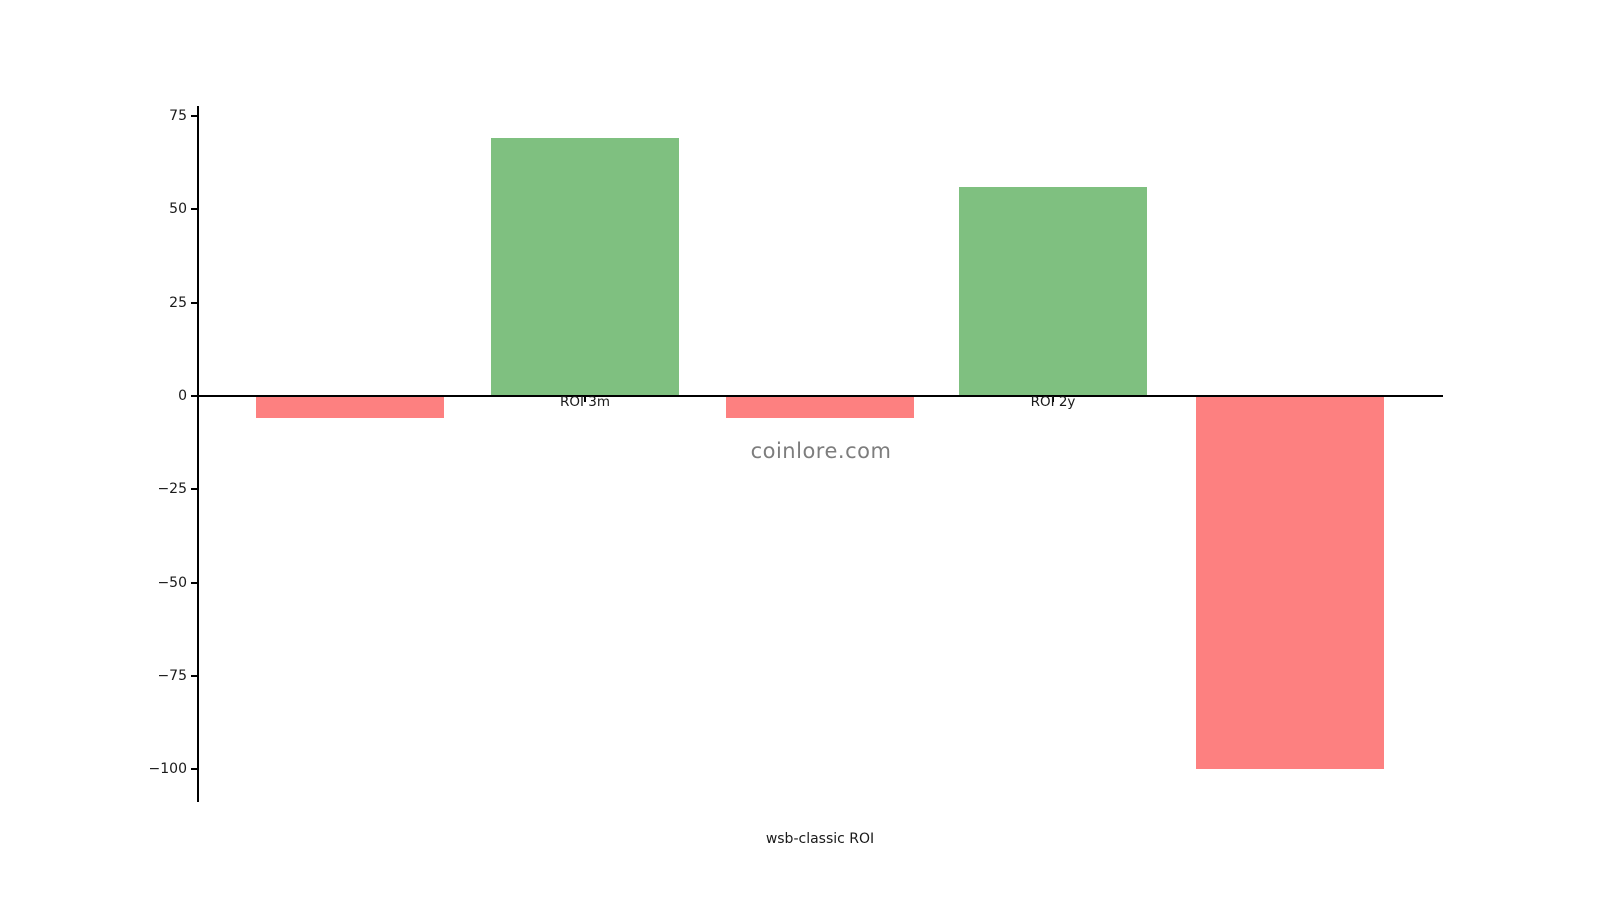 The image size is (1600, 900). Describe the element at coordinates (172, 675) in the screenshot. I see `y-tick-label: −75` at that location.